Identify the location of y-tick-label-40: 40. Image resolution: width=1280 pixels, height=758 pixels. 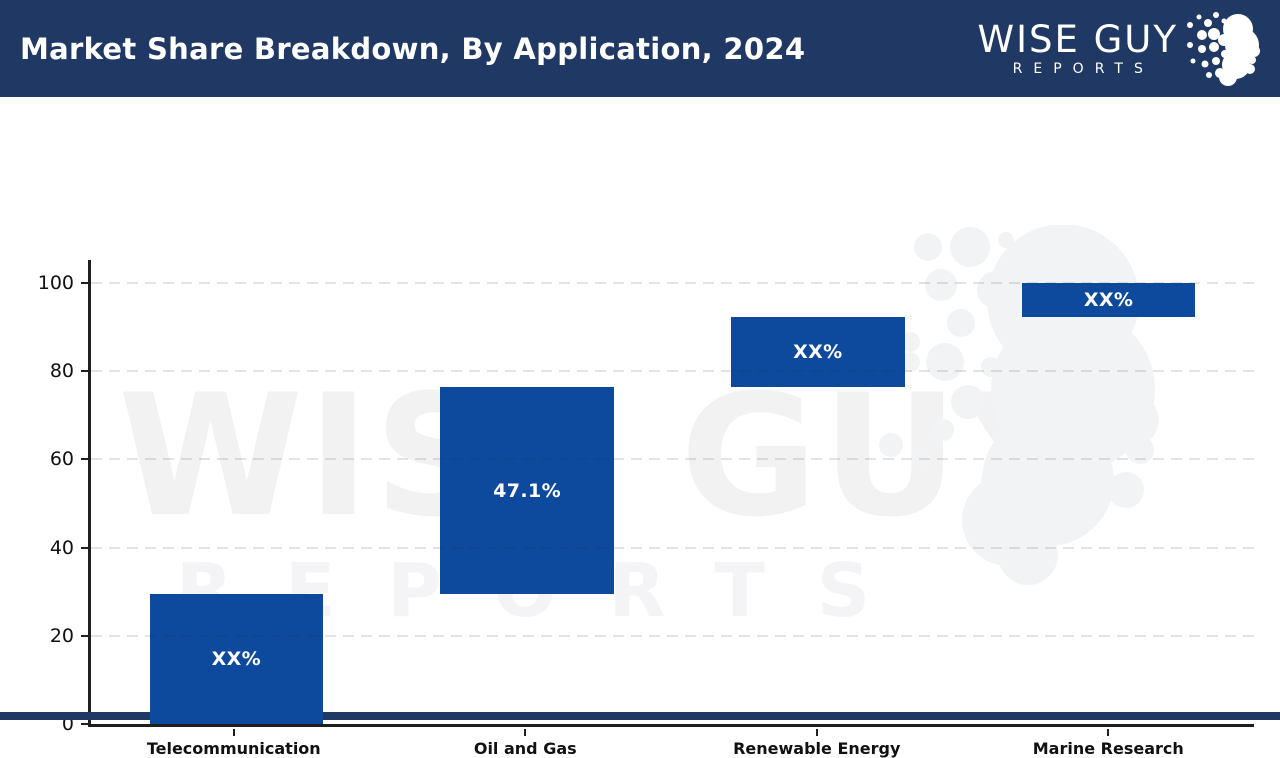
(61, 547).